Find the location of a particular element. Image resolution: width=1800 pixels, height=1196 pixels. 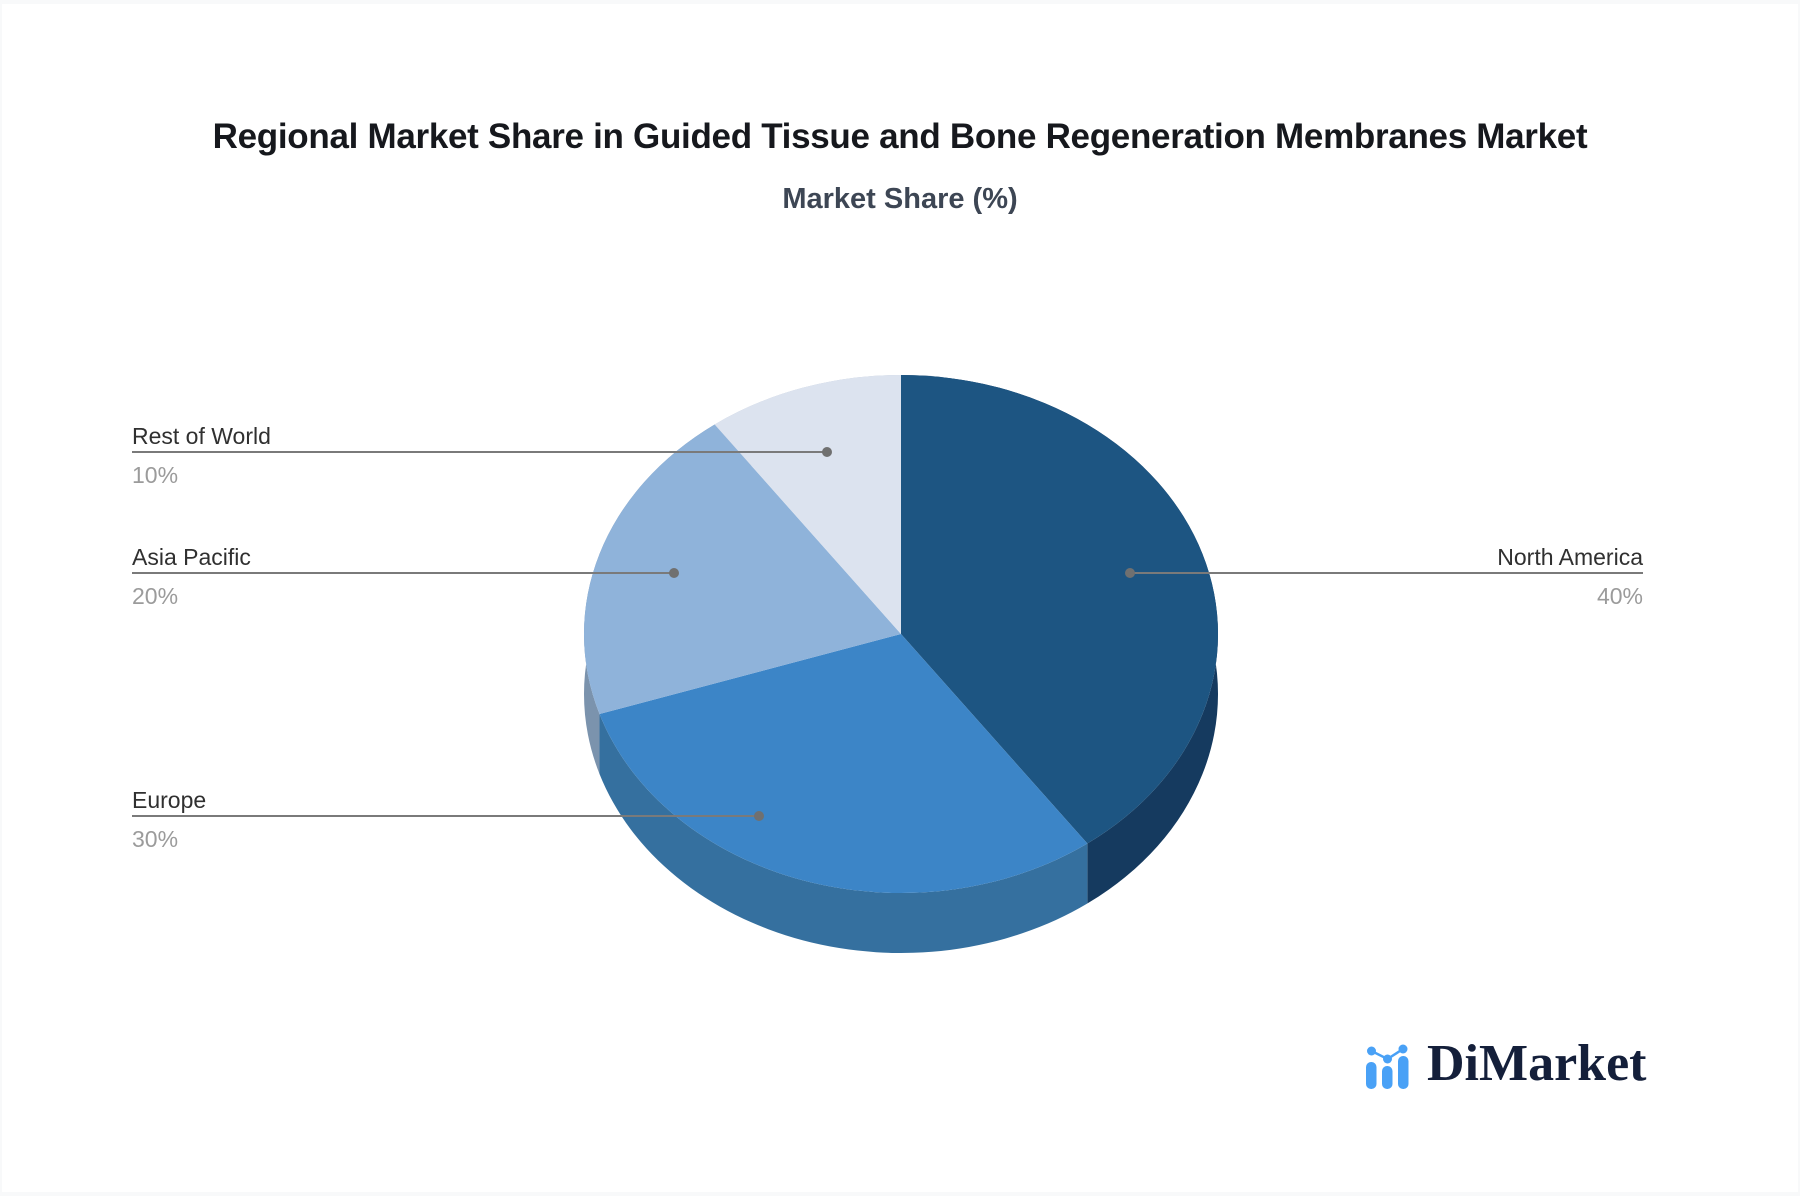

slice-label-value: 30% is located at coordinates (155, 839).